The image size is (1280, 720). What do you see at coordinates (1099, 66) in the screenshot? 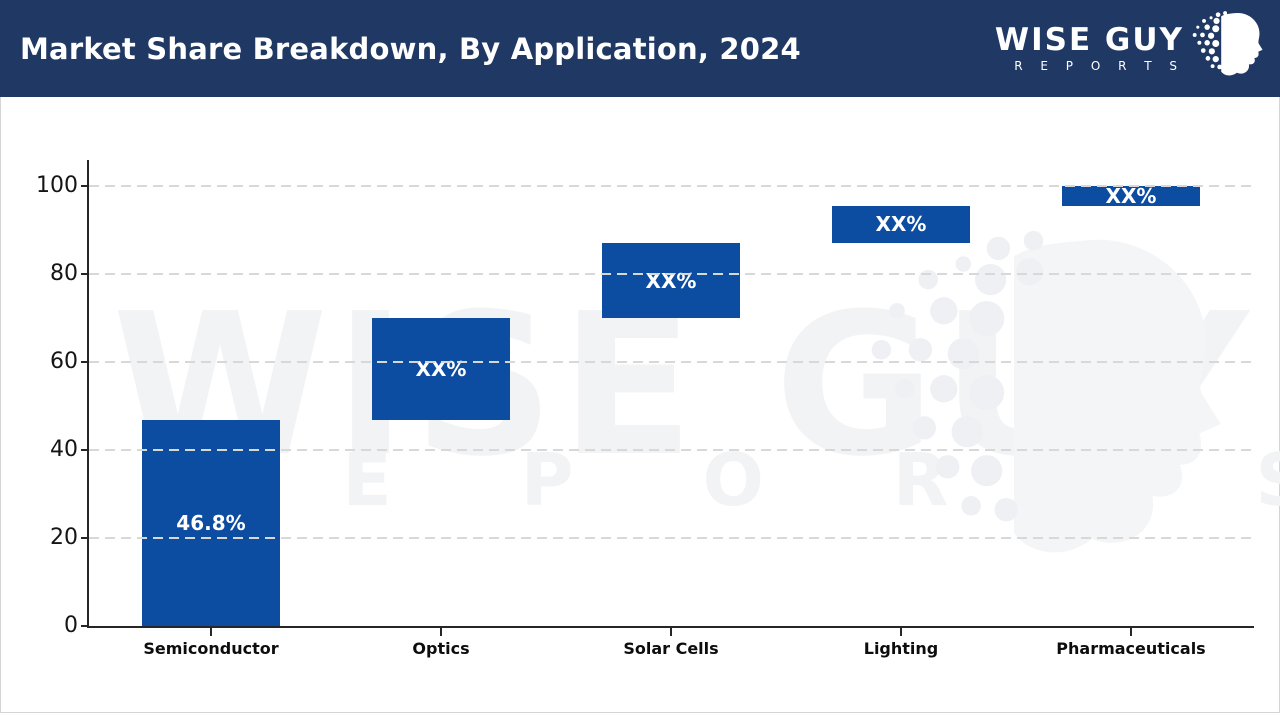
I see `logo-subtext: R E P O R T S` at bounding box center [1099, 66].